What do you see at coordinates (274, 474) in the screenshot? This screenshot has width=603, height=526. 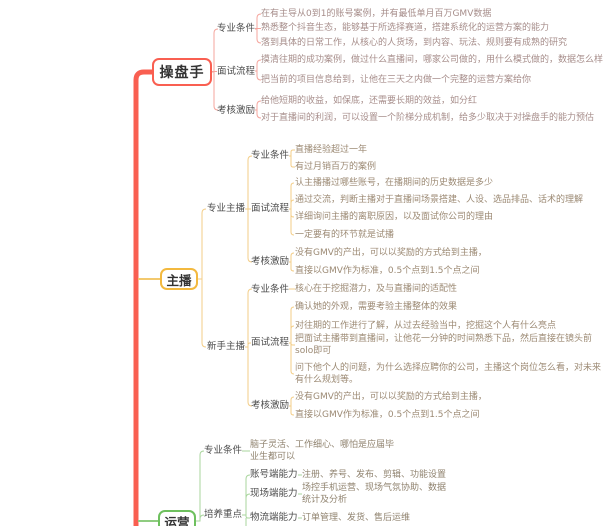 I see `operations-sub-0-label: 账号端能力` at bounding box center [274, 474].